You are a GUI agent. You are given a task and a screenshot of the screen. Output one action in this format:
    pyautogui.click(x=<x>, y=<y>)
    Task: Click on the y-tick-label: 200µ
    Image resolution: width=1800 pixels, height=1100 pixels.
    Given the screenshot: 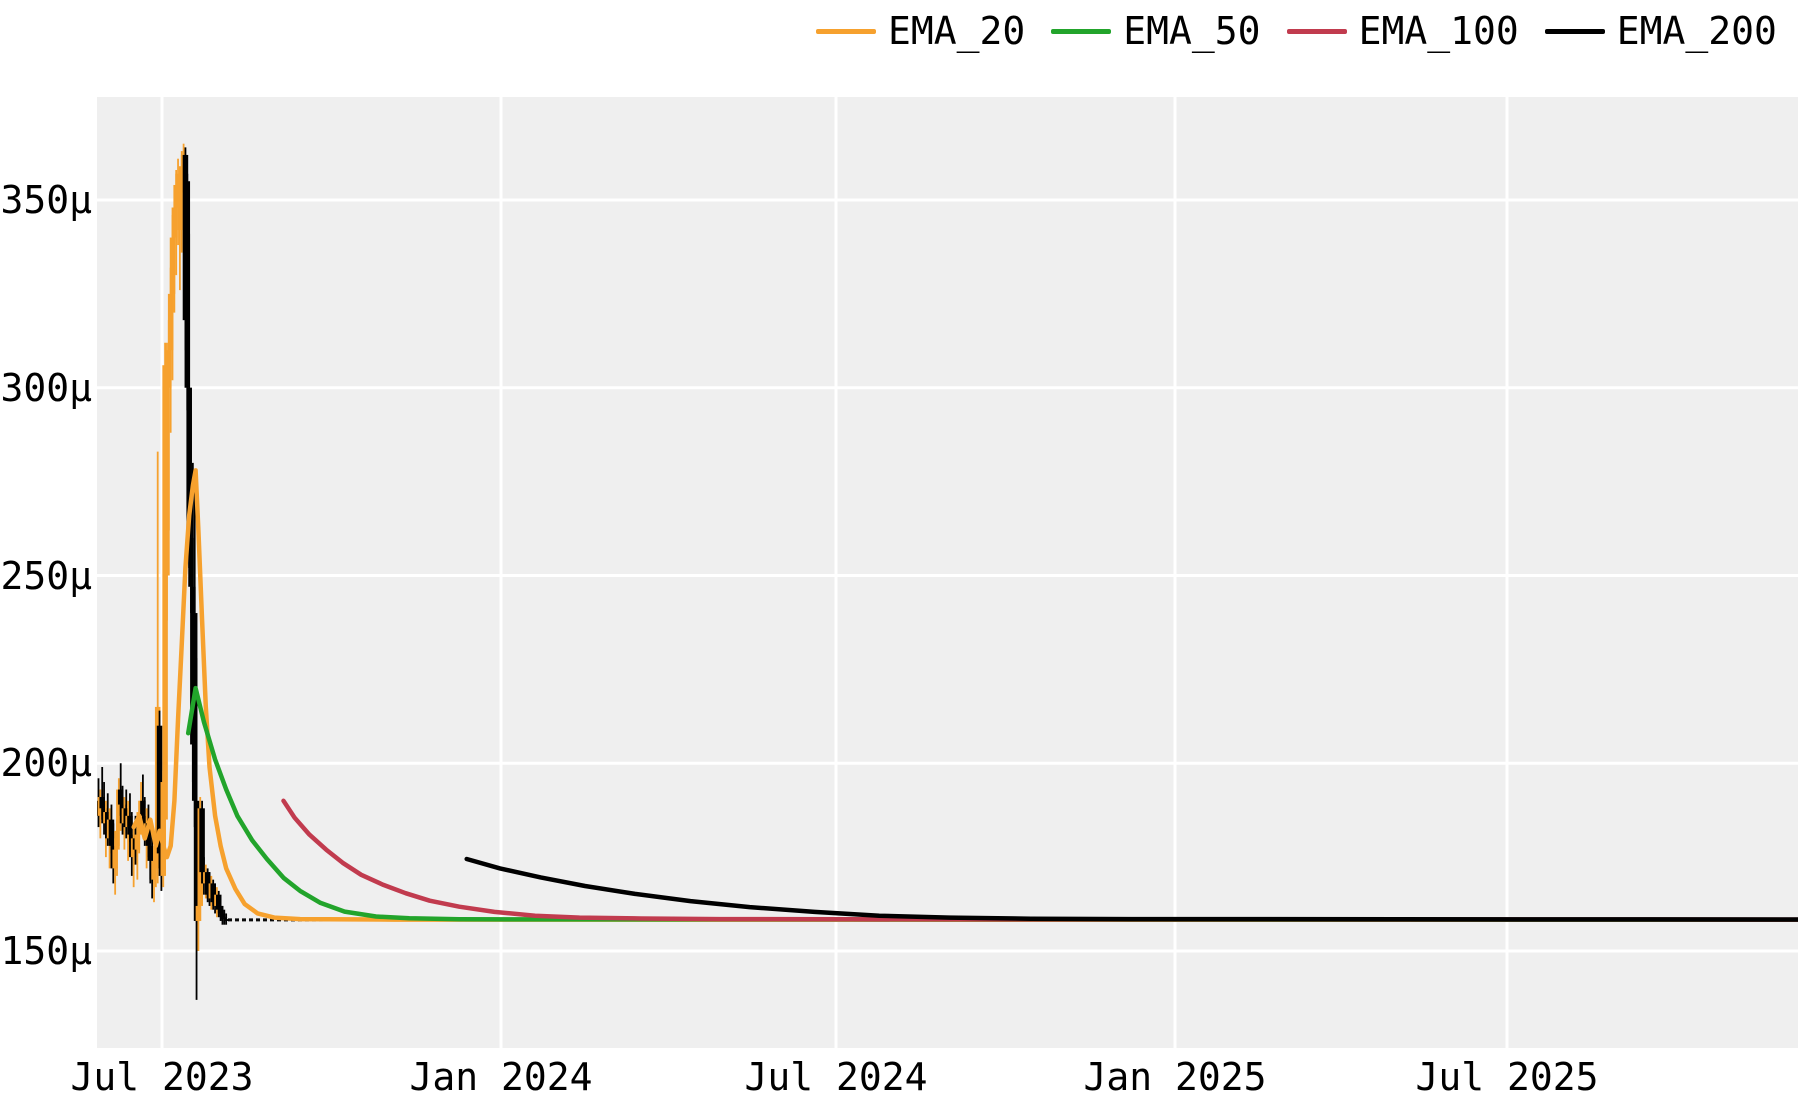 What is the action you would take?
    pyautogui.click(x=46, y=763)
    